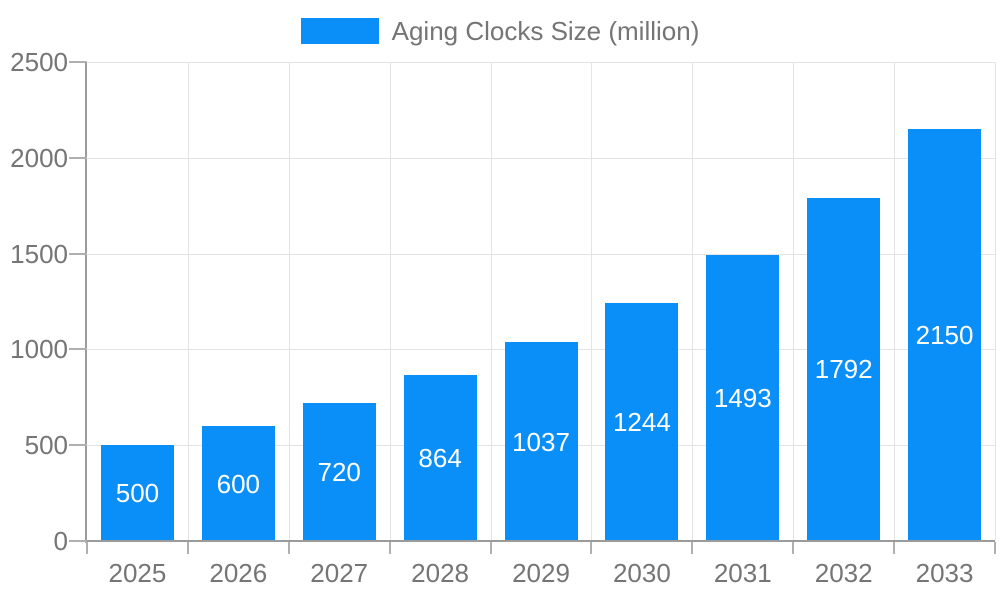 This screenshot has height=600, width=1000. I want to click on bar-2028: 864, so click(440, 458).